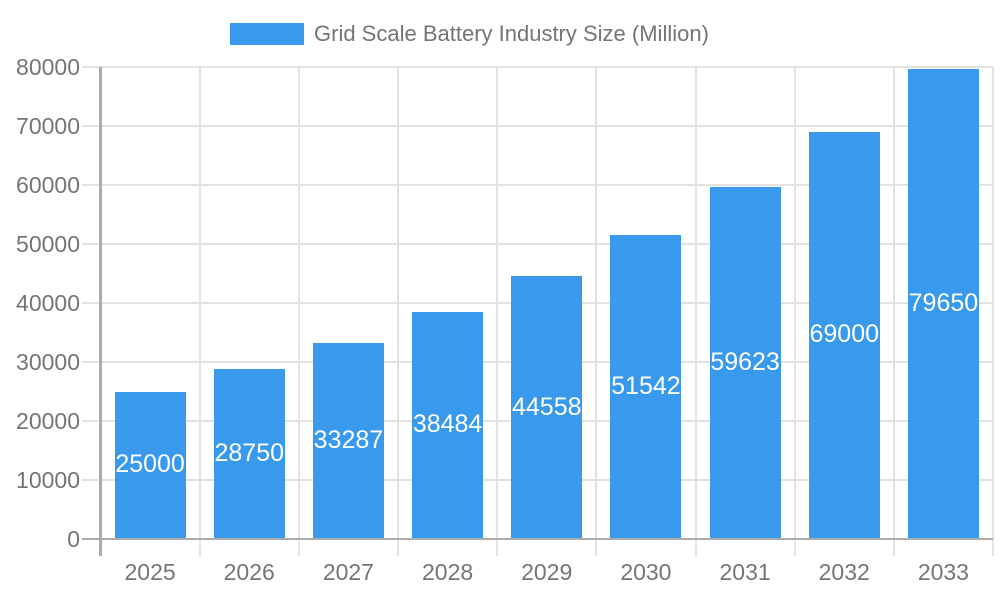  I want to click on bar-value-label: 28750, so click(249, 453).